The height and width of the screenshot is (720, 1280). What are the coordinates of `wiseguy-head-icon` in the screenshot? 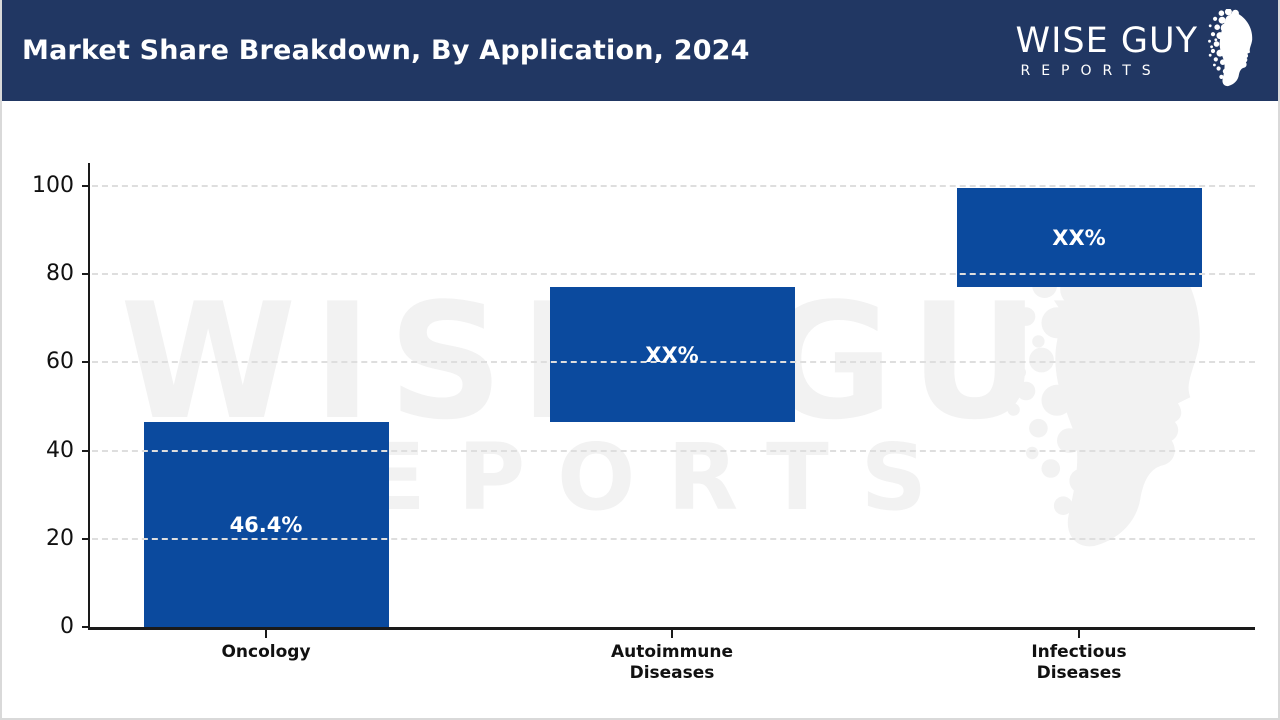 It's located at (1220, 51).